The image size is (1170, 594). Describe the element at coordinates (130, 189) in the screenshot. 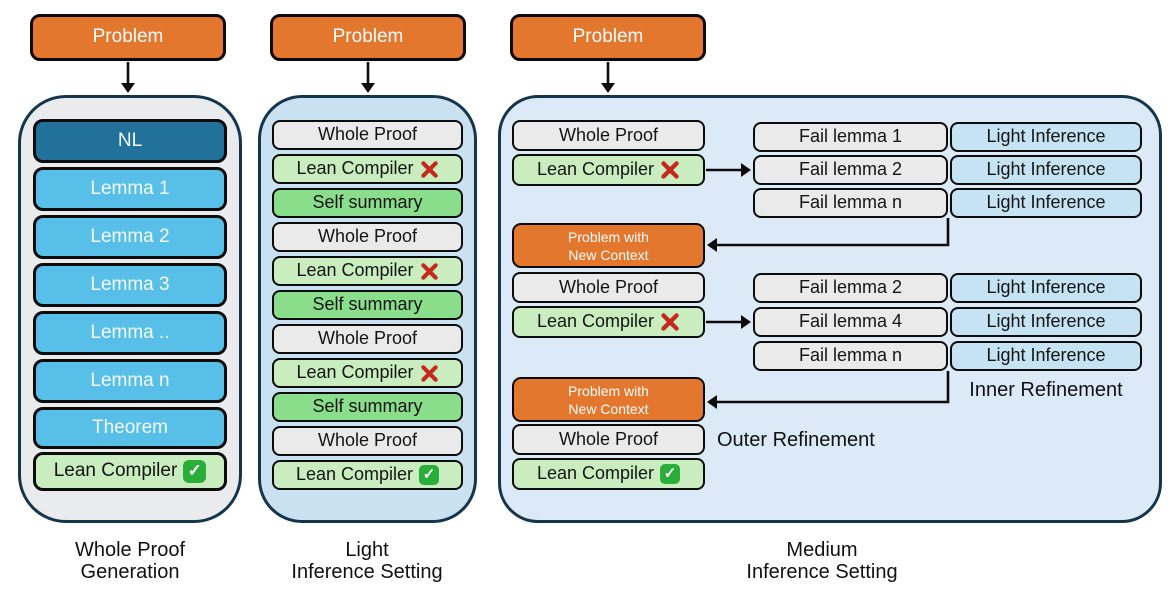

I see `lemma-1-box: Lemma 1` at that location.